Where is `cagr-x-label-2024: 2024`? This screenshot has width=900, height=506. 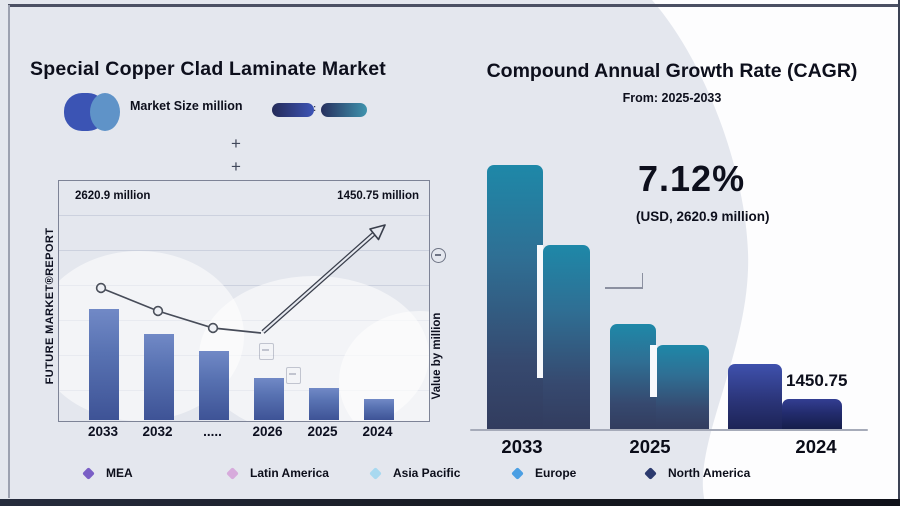
cagr-x-label-2024: 2024 is located at coordinates (816, 446).